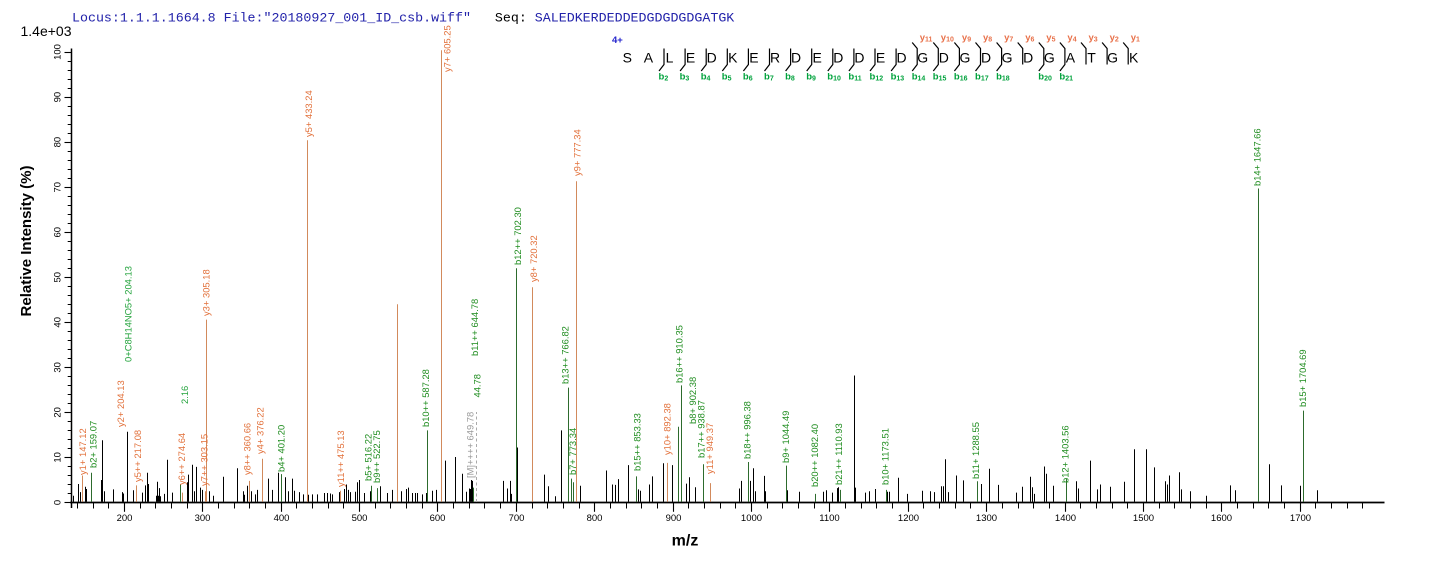 Image resolution: width=1436 pixels, height=567 pixels. Describe the element at coordinates (125, 518) in the screenshot. I see `svg-text: 200` at that location.